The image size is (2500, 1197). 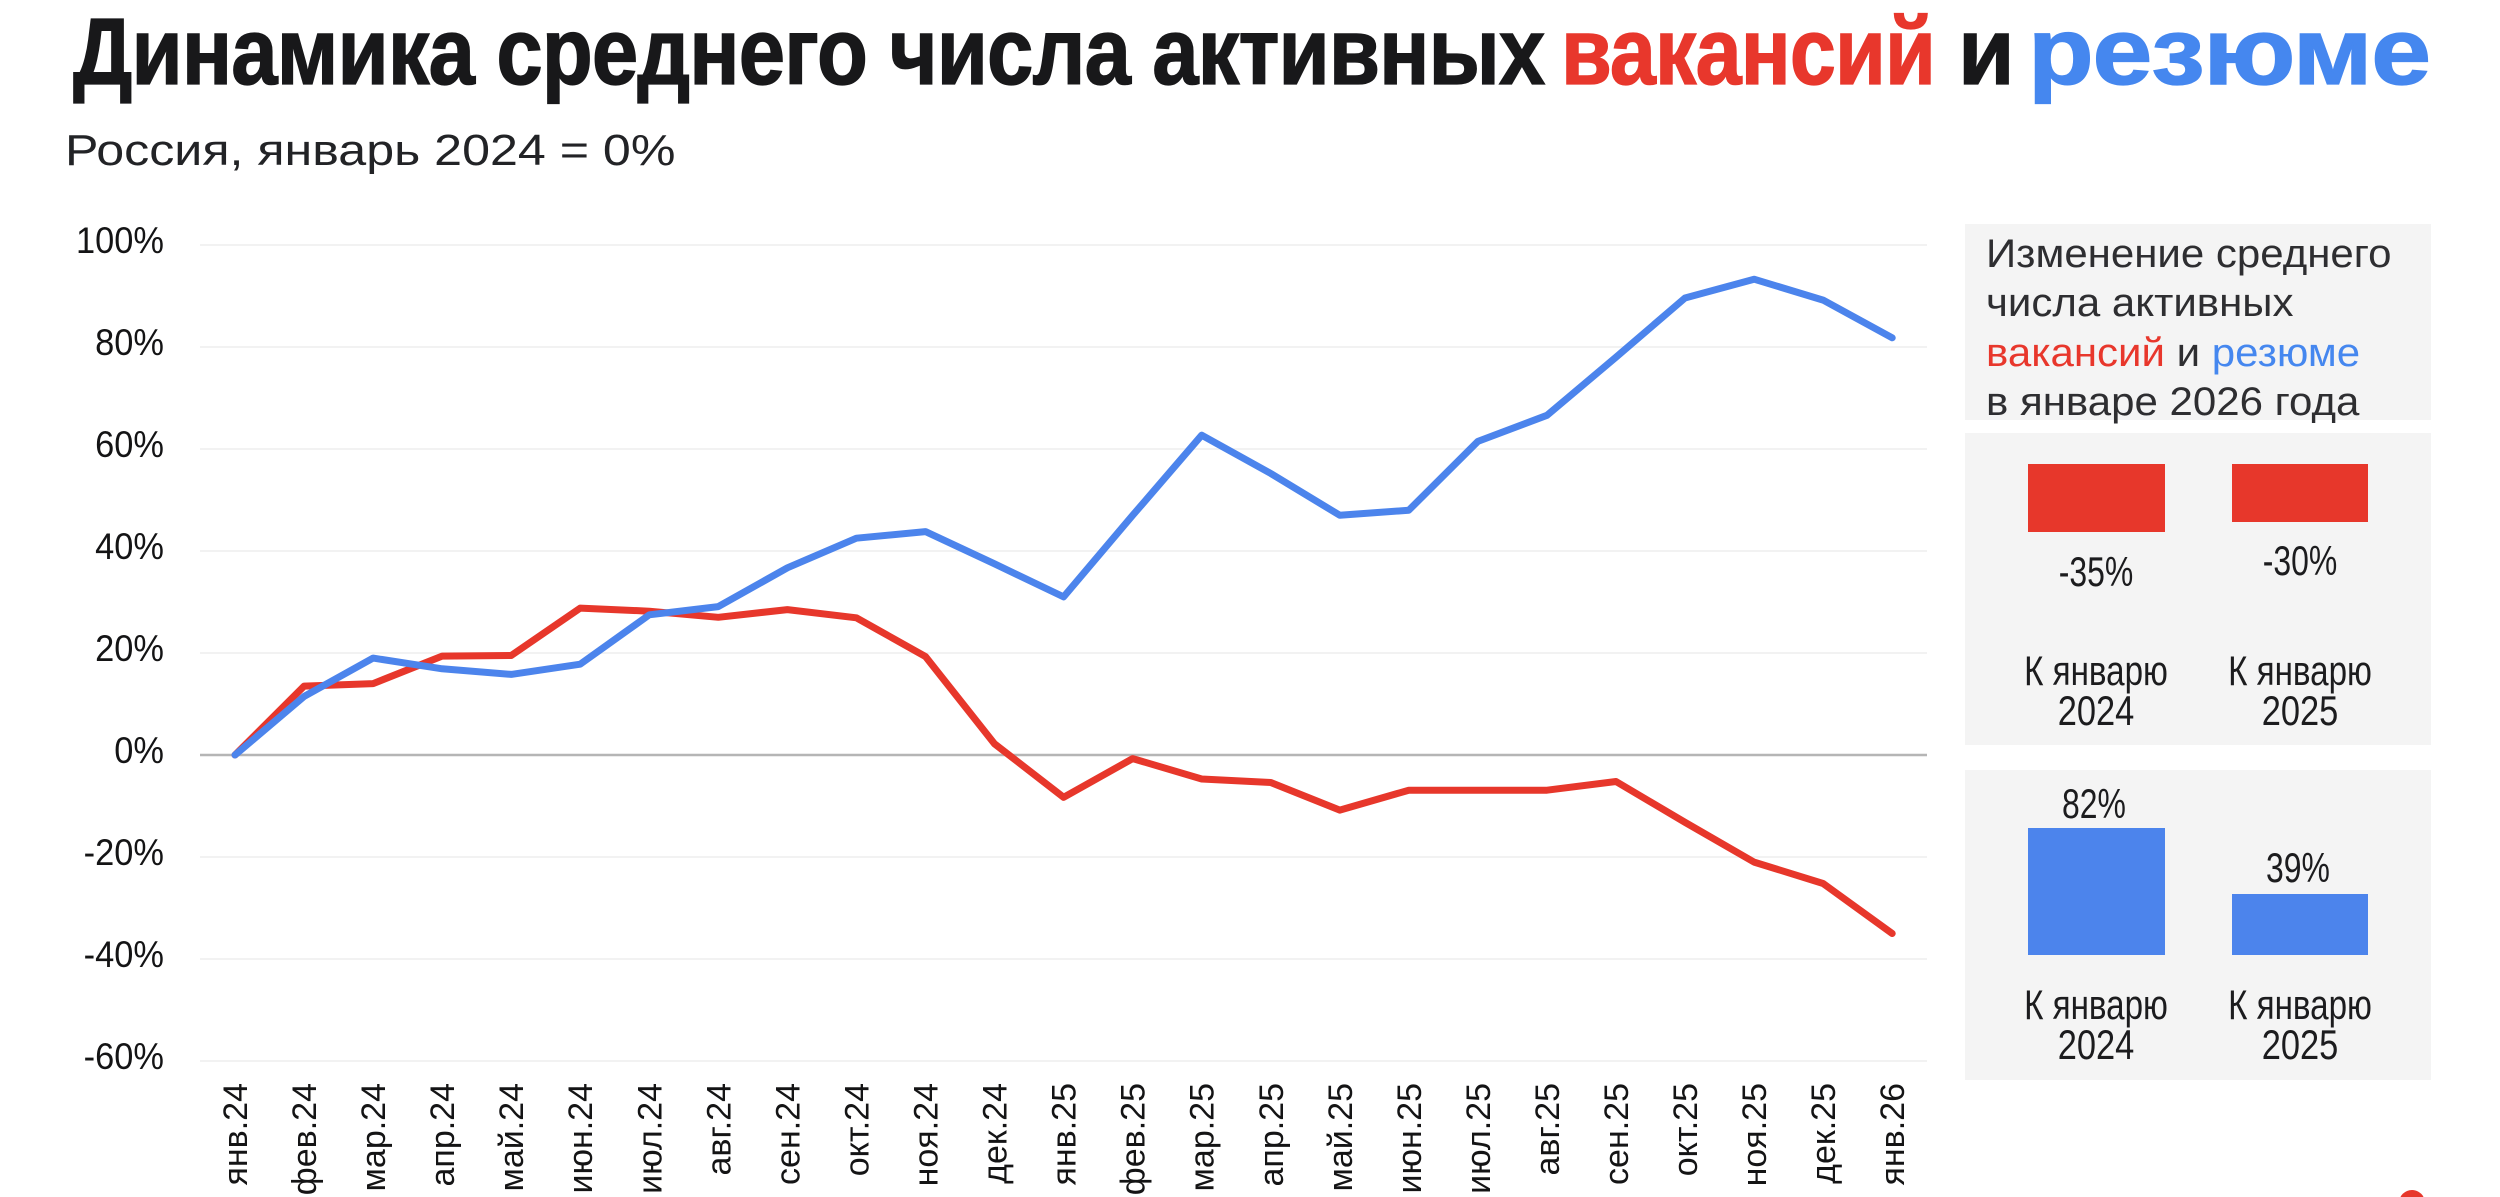 I want to click on svg-text: май.24, so click(x=512, y=1137).